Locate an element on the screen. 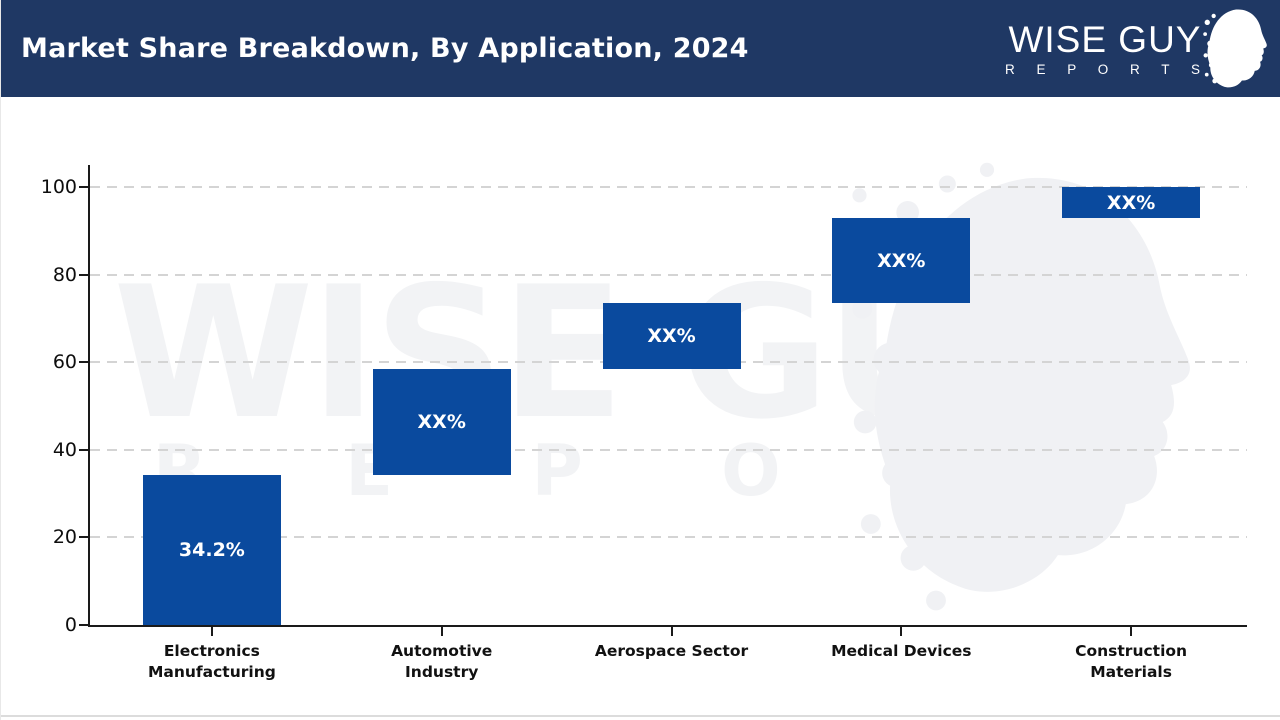  logo-reports-text: R E P O R T S is located at coordinates (1106, 69).